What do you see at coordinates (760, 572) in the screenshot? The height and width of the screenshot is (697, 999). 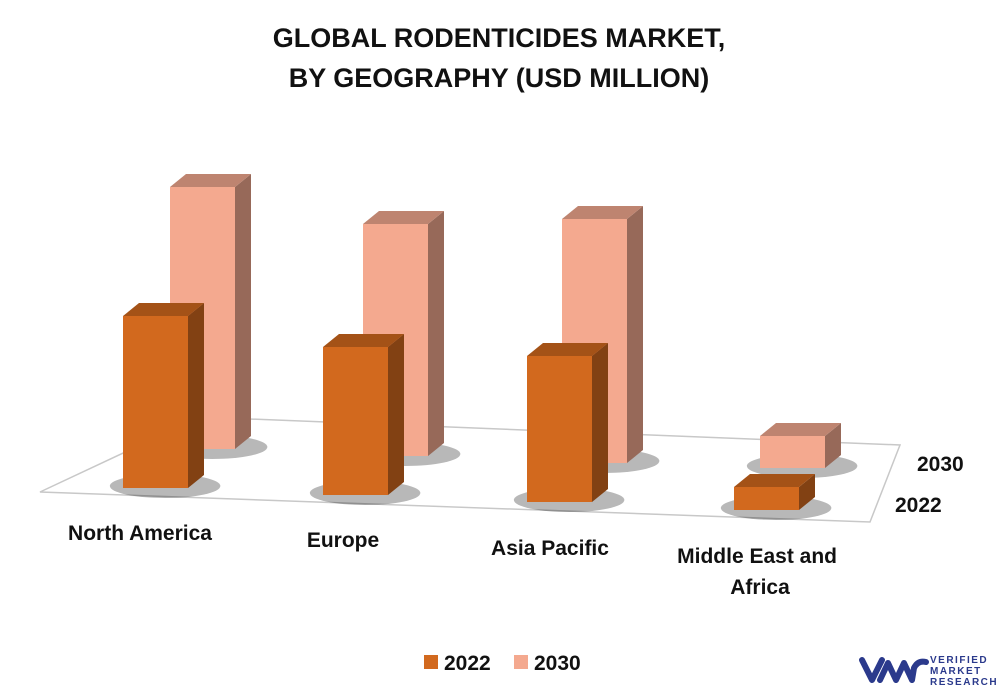 I see `category-label-middle-east-and-africa: Middle East and Africa` at bounding box center [760, 572].